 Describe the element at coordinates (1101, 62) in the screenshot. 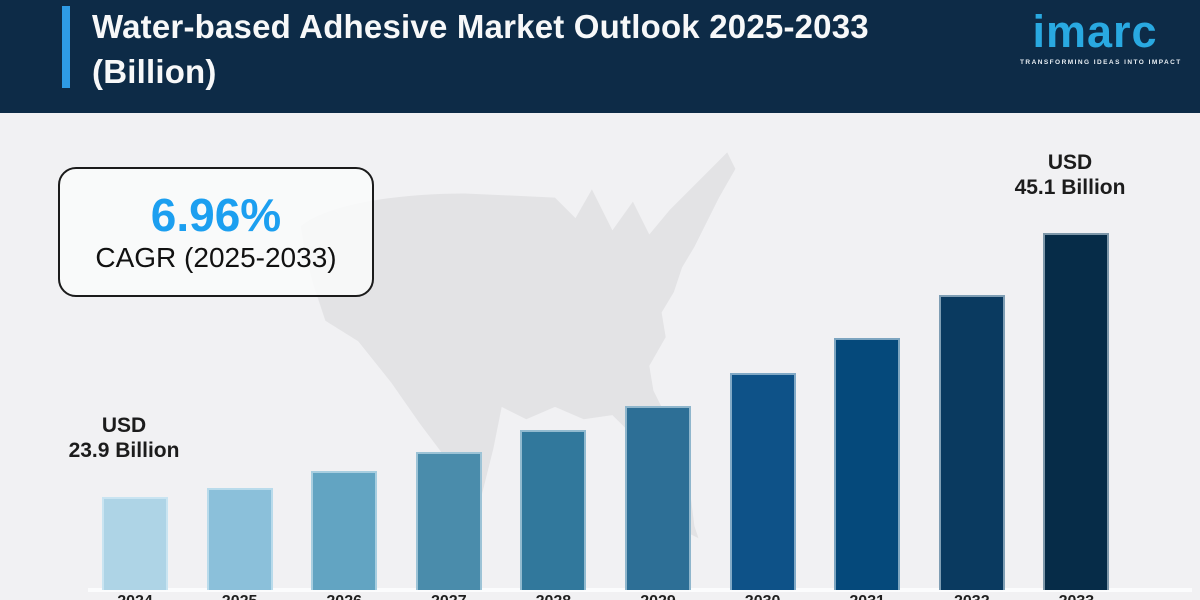

I see `imarc-logo-tagline: TRANSFORMING IDEAS INTO IMPACT` at that location.